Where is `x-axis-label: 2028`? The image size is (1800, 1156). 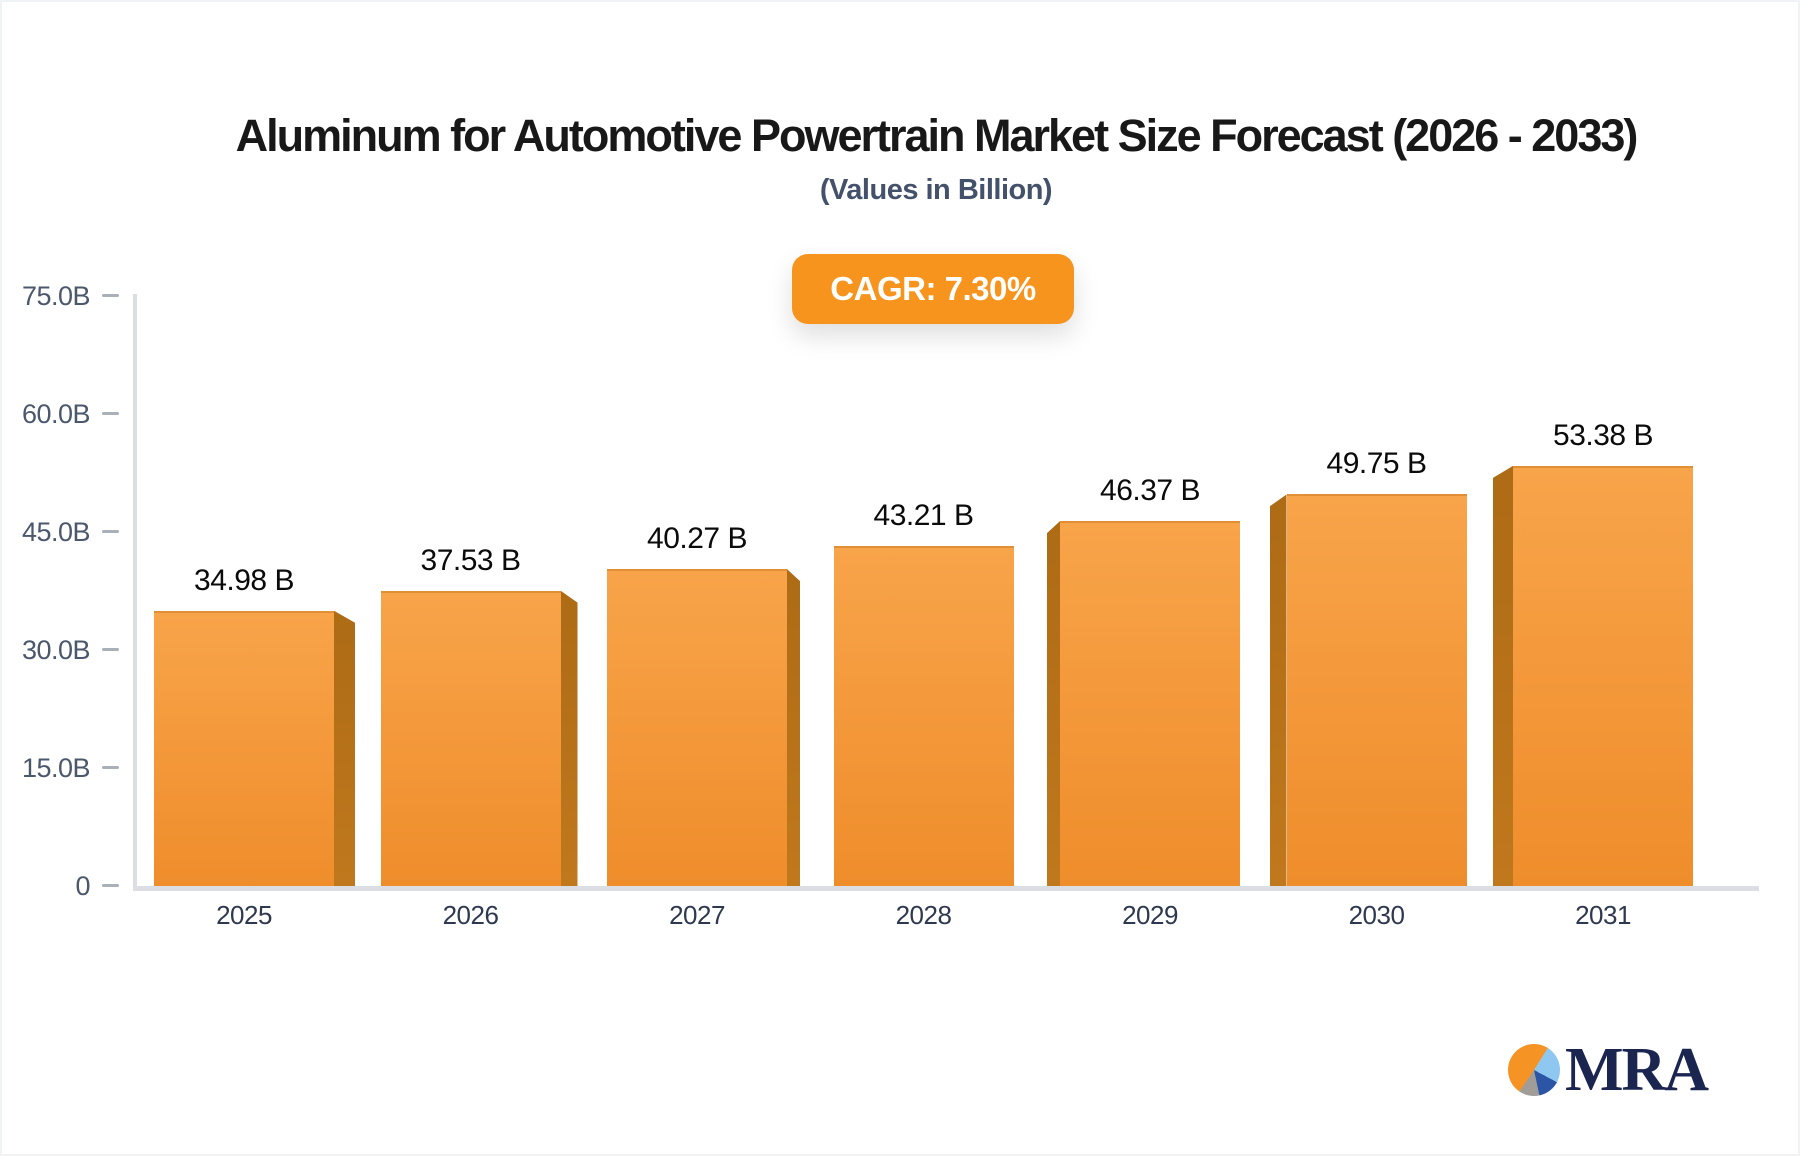 x-axis-label: 2028 is located at coordinates (923, 915).